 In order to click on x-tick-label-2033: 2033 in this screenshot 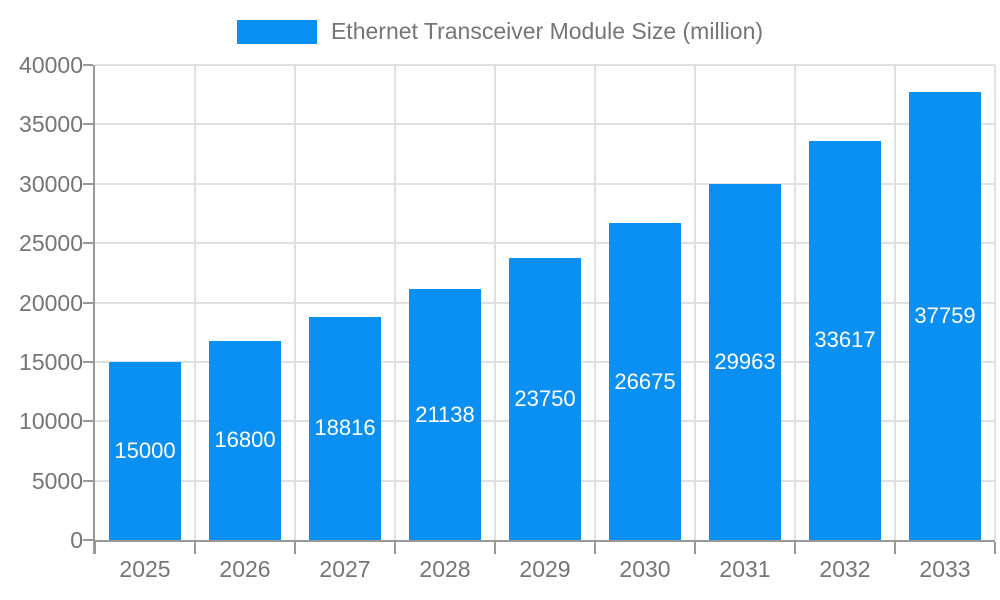, I will do `click(945, 569)`.